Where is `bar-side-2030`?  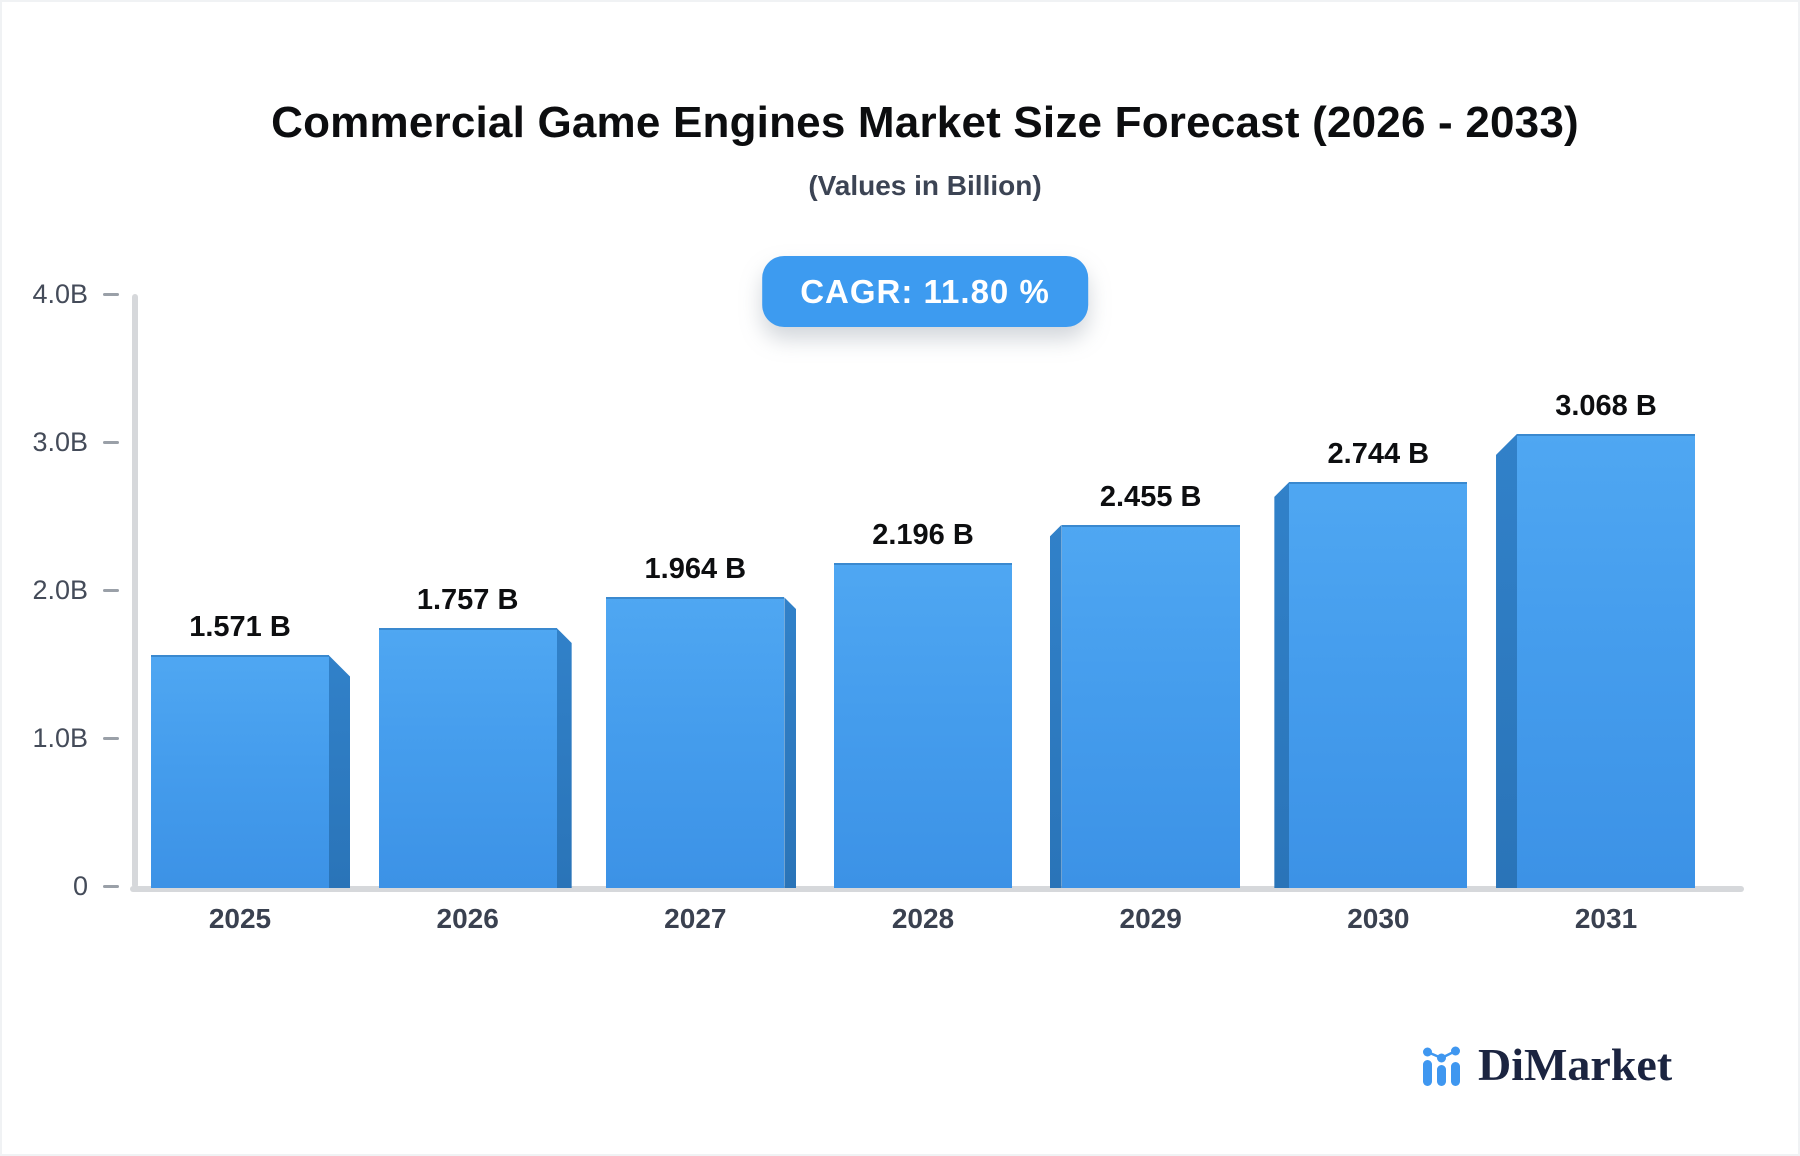
bar-side-2030 is located at coordinates (1282, 684).